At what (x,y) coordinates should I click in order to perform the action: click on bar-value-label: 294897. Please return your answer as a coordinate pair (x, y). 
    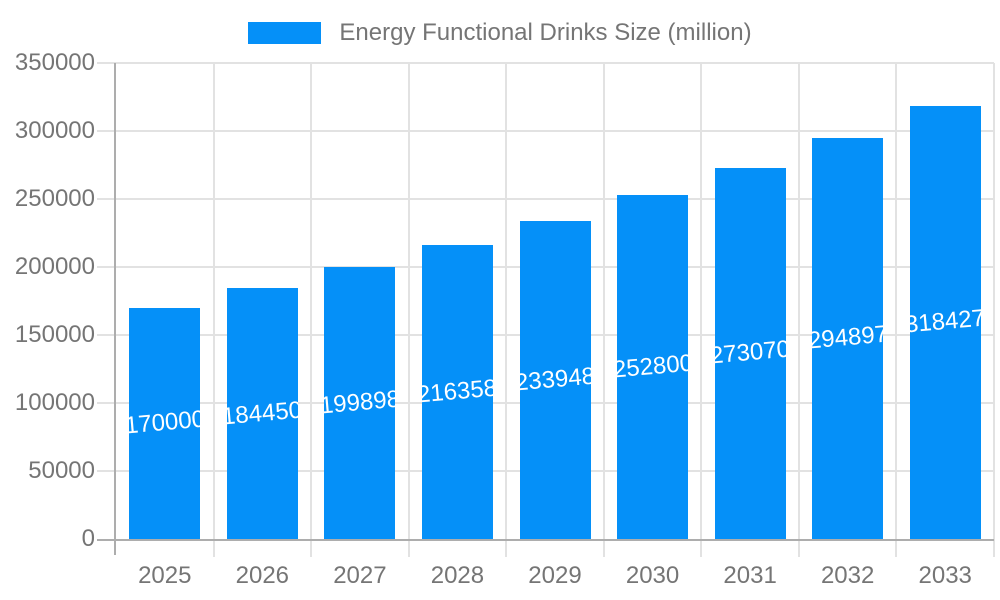
    Looking at the image, I should click on (848, 338).